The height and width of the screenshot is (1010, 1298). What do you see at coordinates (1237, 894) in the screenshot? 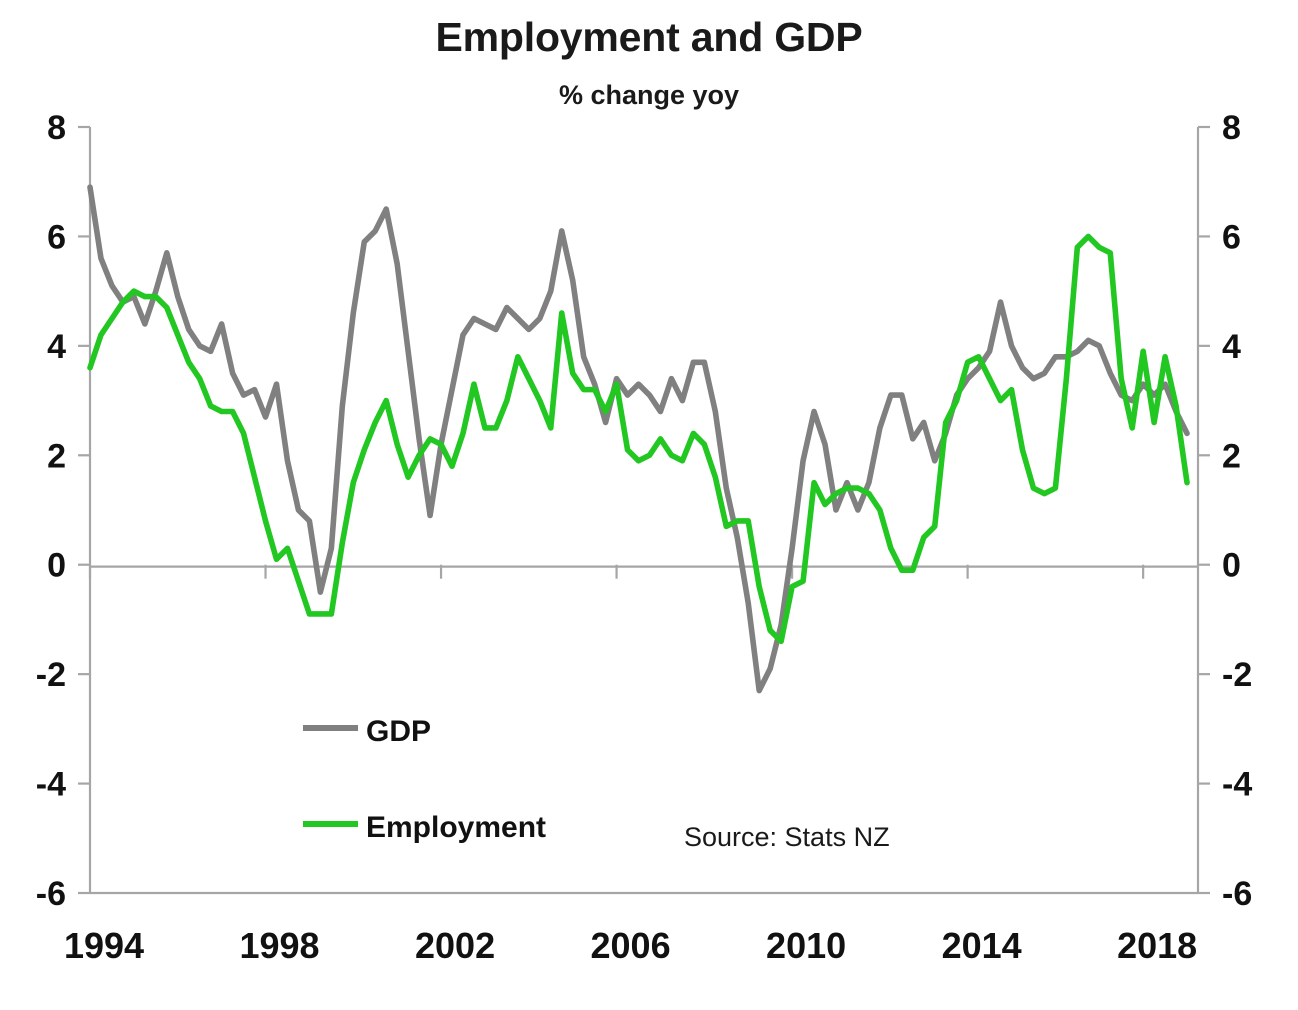
I see `y-axis-right-label: -6` at bounding box center [1237, 894].